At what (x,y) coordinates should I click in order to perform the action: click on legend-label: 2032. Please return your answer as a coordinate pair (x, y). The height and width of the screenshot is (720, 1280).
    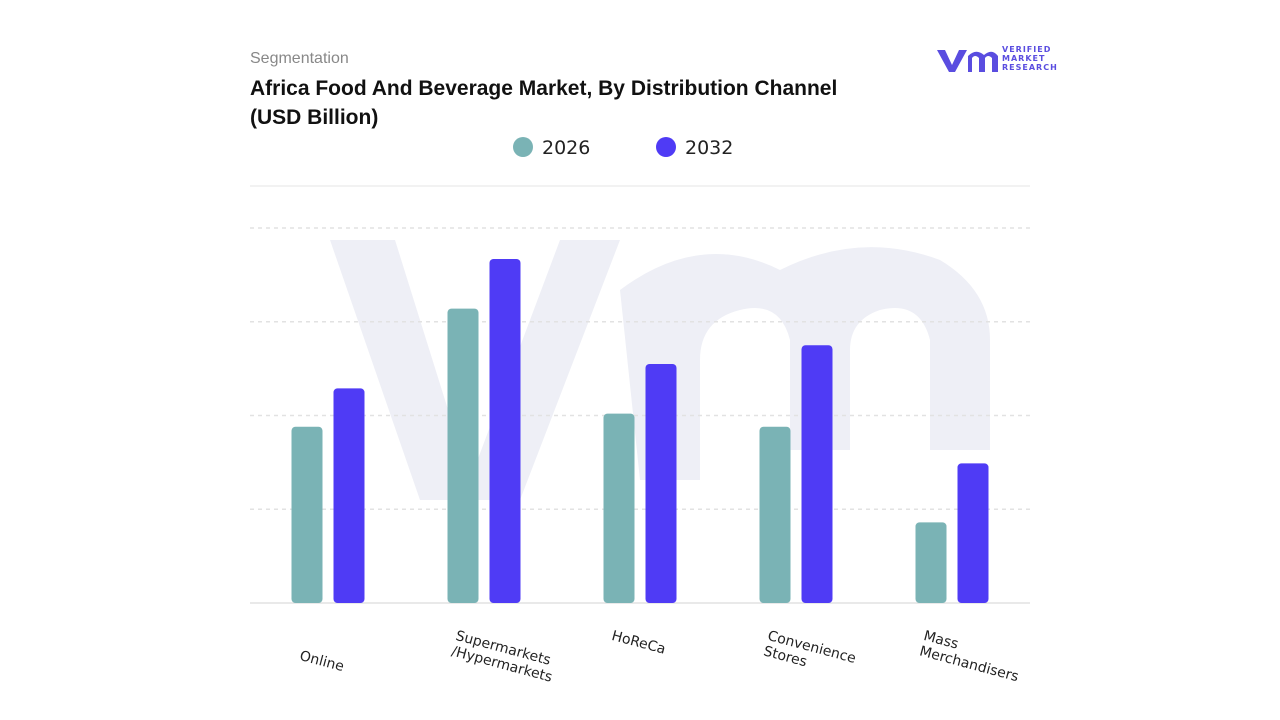
    Looking at the image, I should click on (709, 148).